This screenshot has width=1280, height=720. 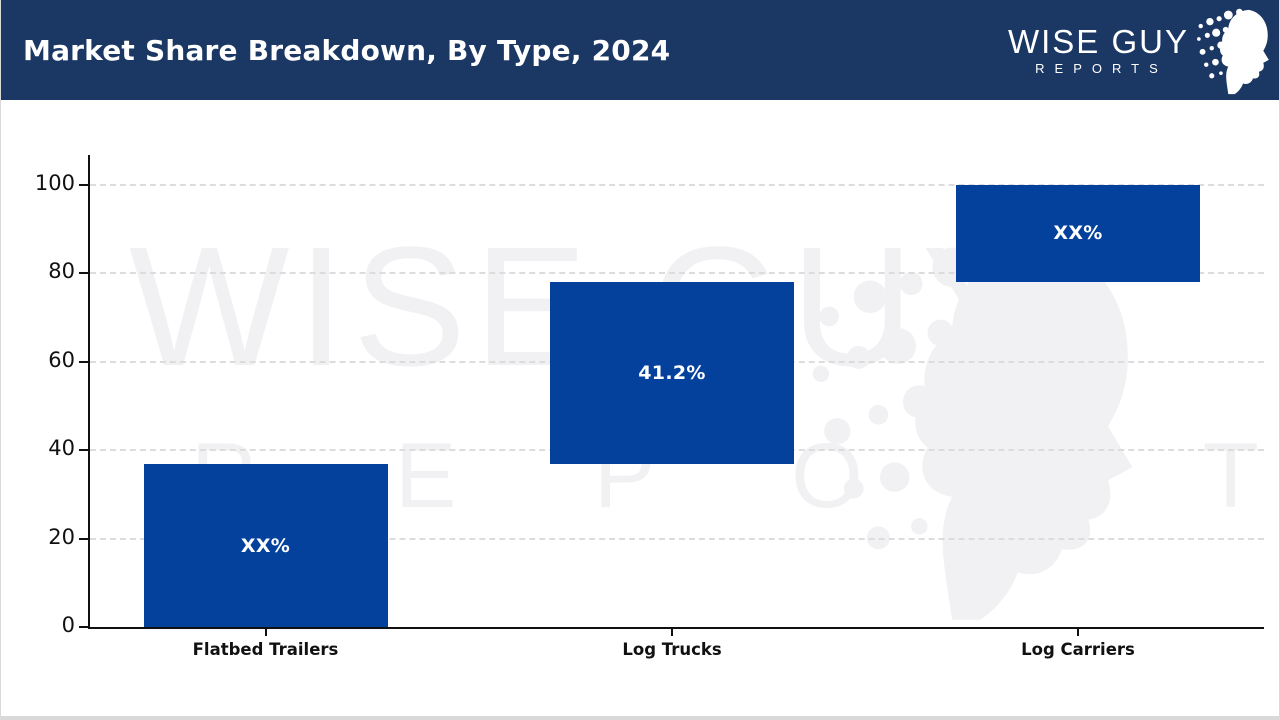 I want to click on logo-wordmark: WISE GUY, so click(x=1098, y=41).